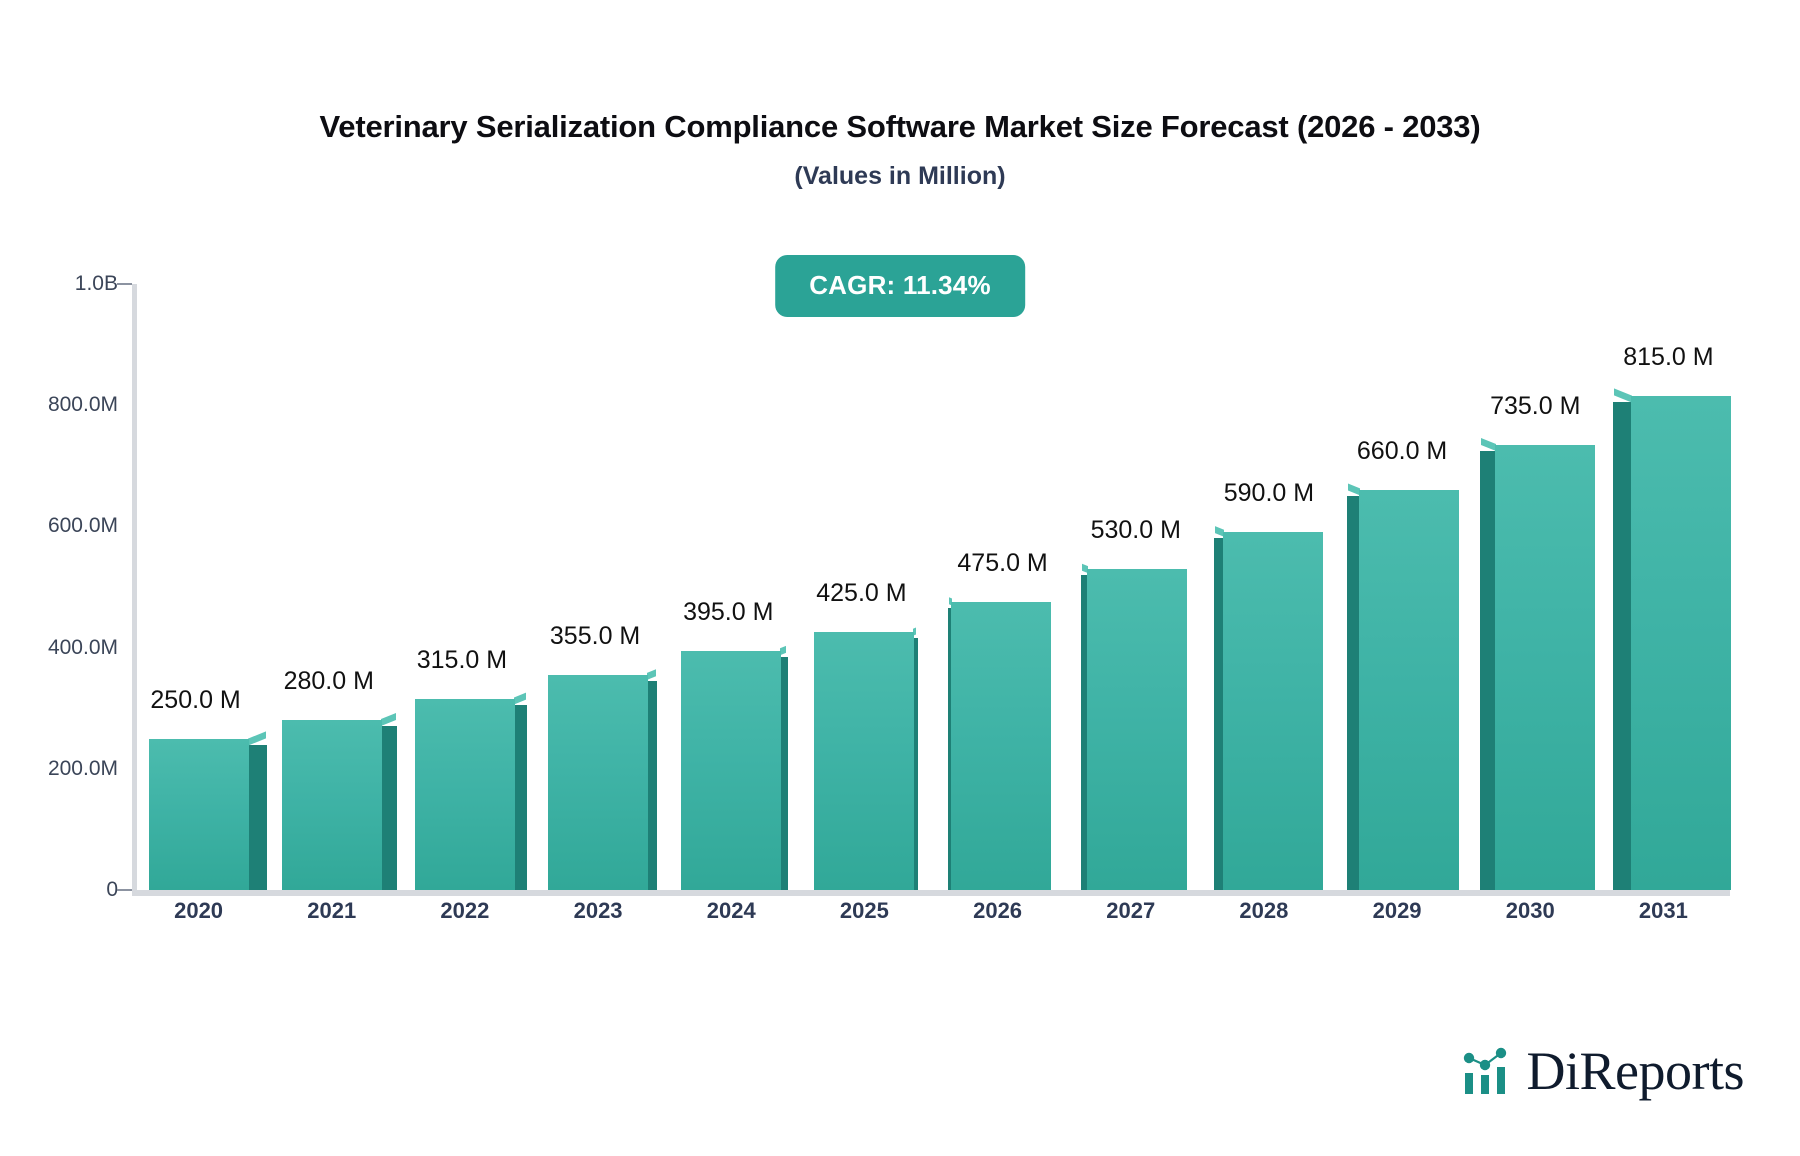  What do you see at coordinates (462, 660) in the screenshot?
I see `bar-value-label: 315.0 M` at bounding box center [462, 660].